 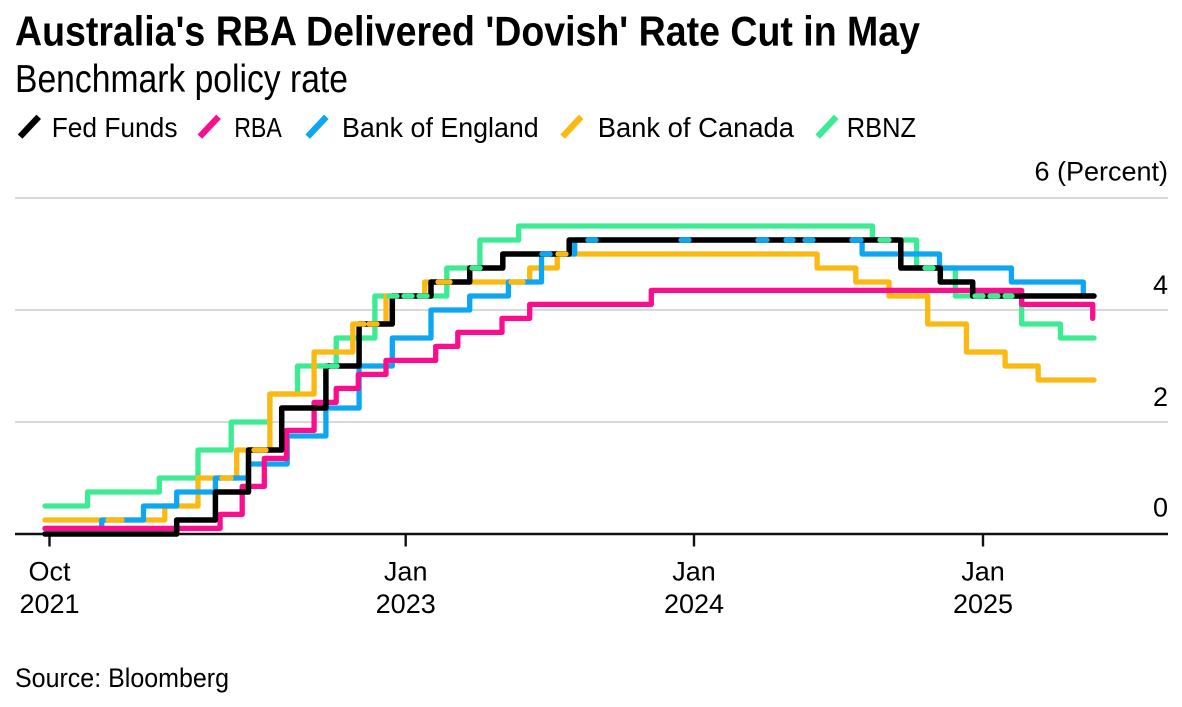 I want to click on svg-text: 0, so click(x=1160, y=508).